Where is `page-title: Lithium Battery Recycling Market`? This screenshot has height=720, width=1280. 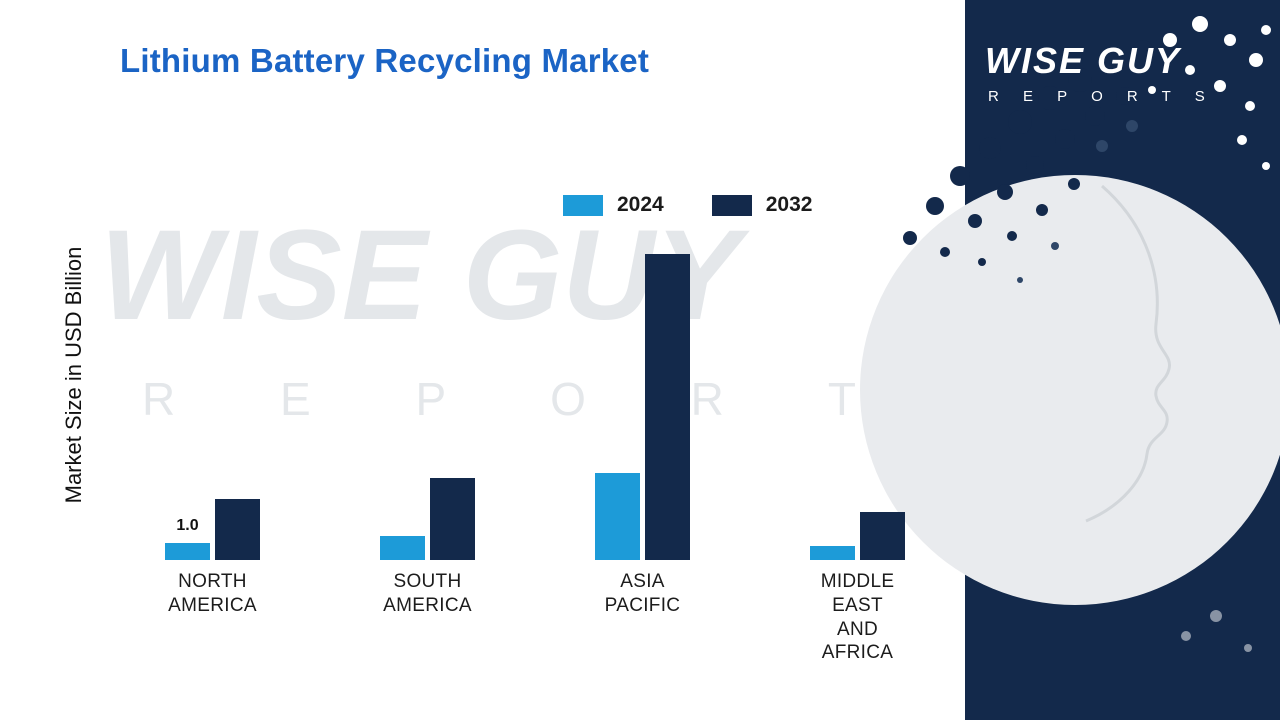 page-title: Lithium Battery Recycling Market is located at coordinates (385, 60).